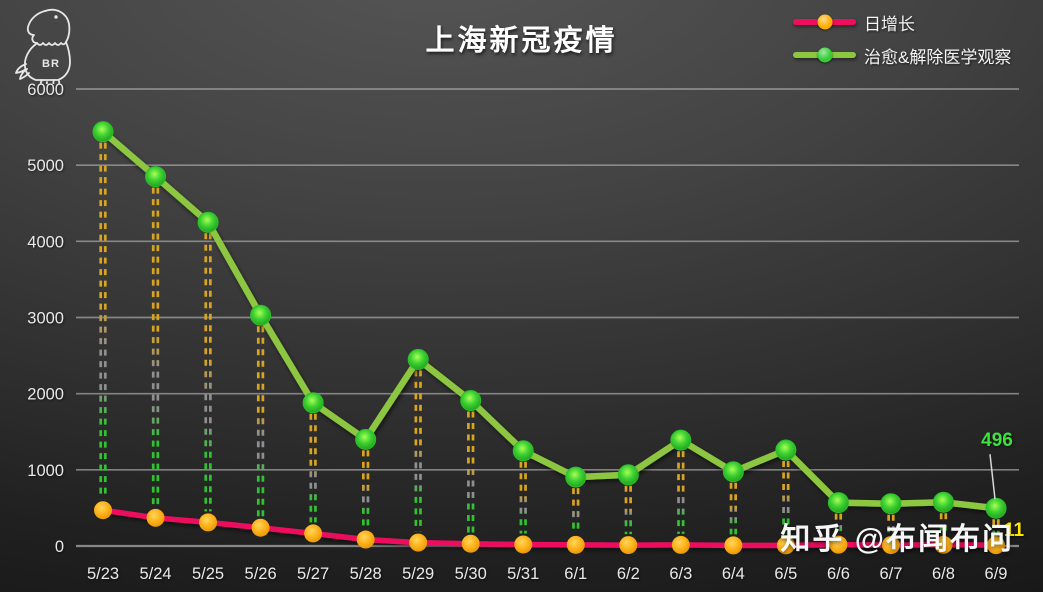  I want to click on legend-label-recovered: 治愈&解除医学观察, so click(938, 57).